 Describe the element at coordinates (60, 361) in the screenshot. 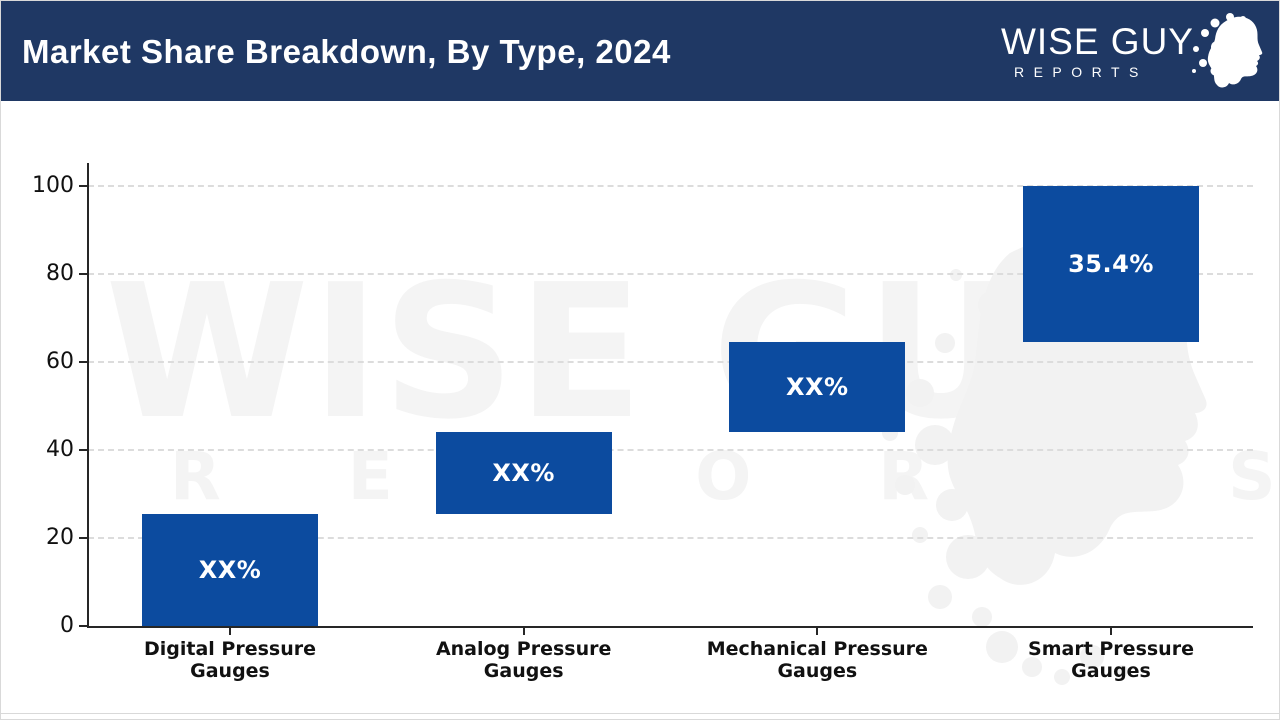

I see `y-tick-label-60: 60` at that location.